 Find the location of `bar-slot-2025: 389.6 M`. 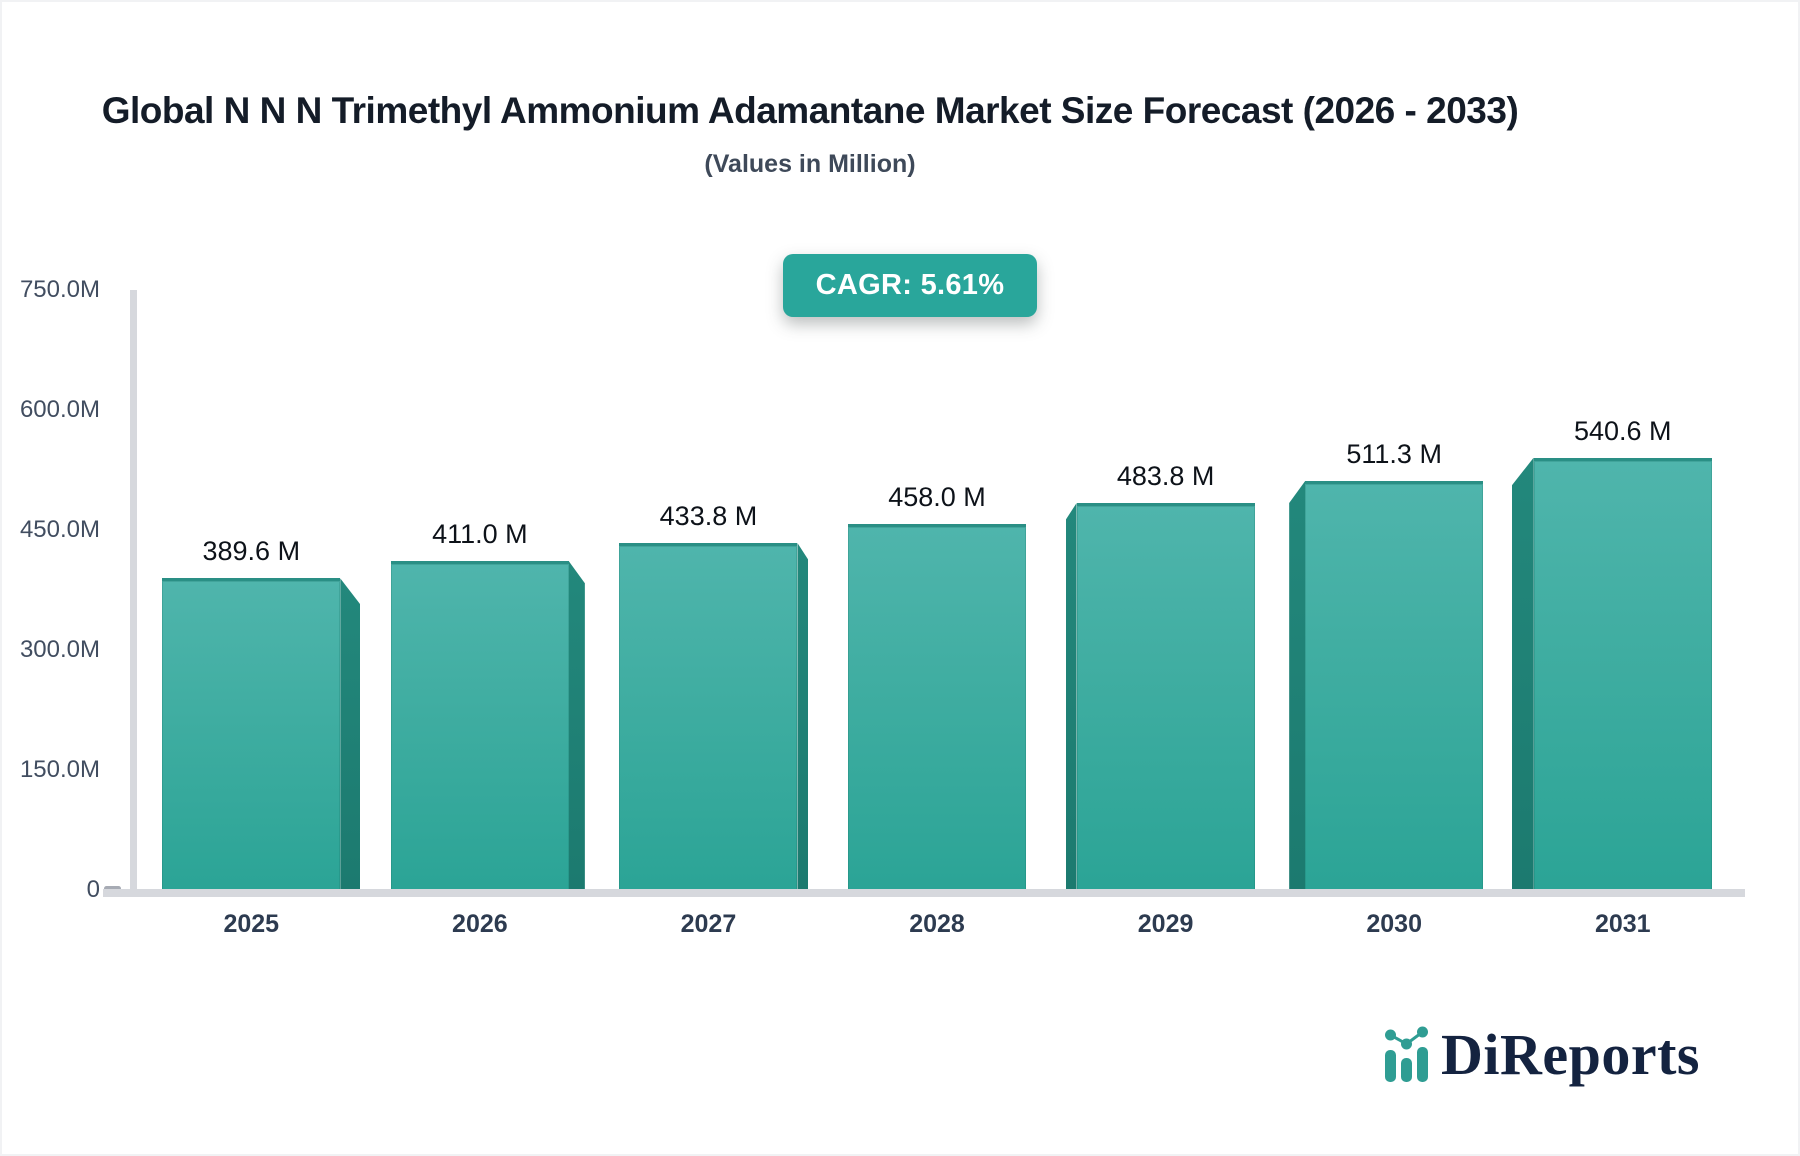

bar-slot-2025: 389.6 M is located at coordinates (251, 590).